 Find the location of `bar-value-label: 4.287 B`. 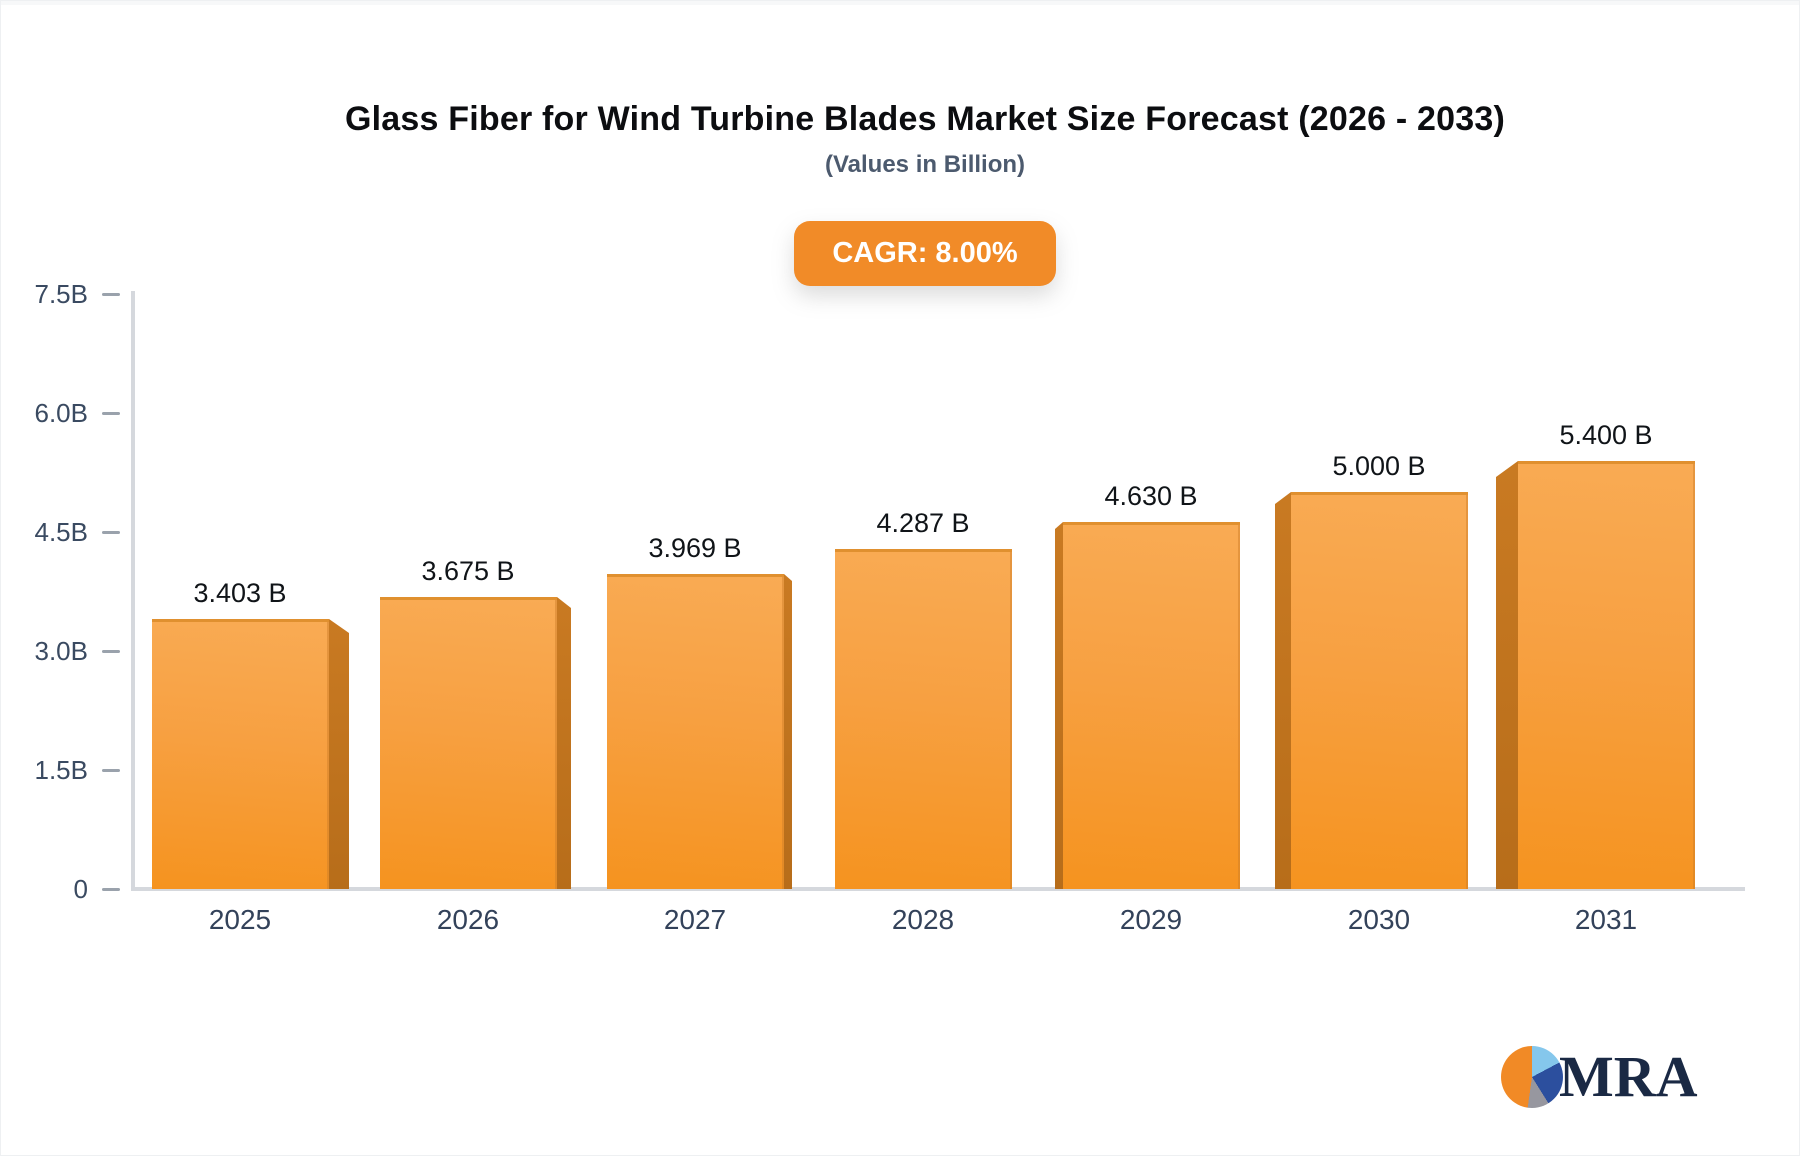

bar-value-label: 4.287 B is located at coordinates (923, 523).